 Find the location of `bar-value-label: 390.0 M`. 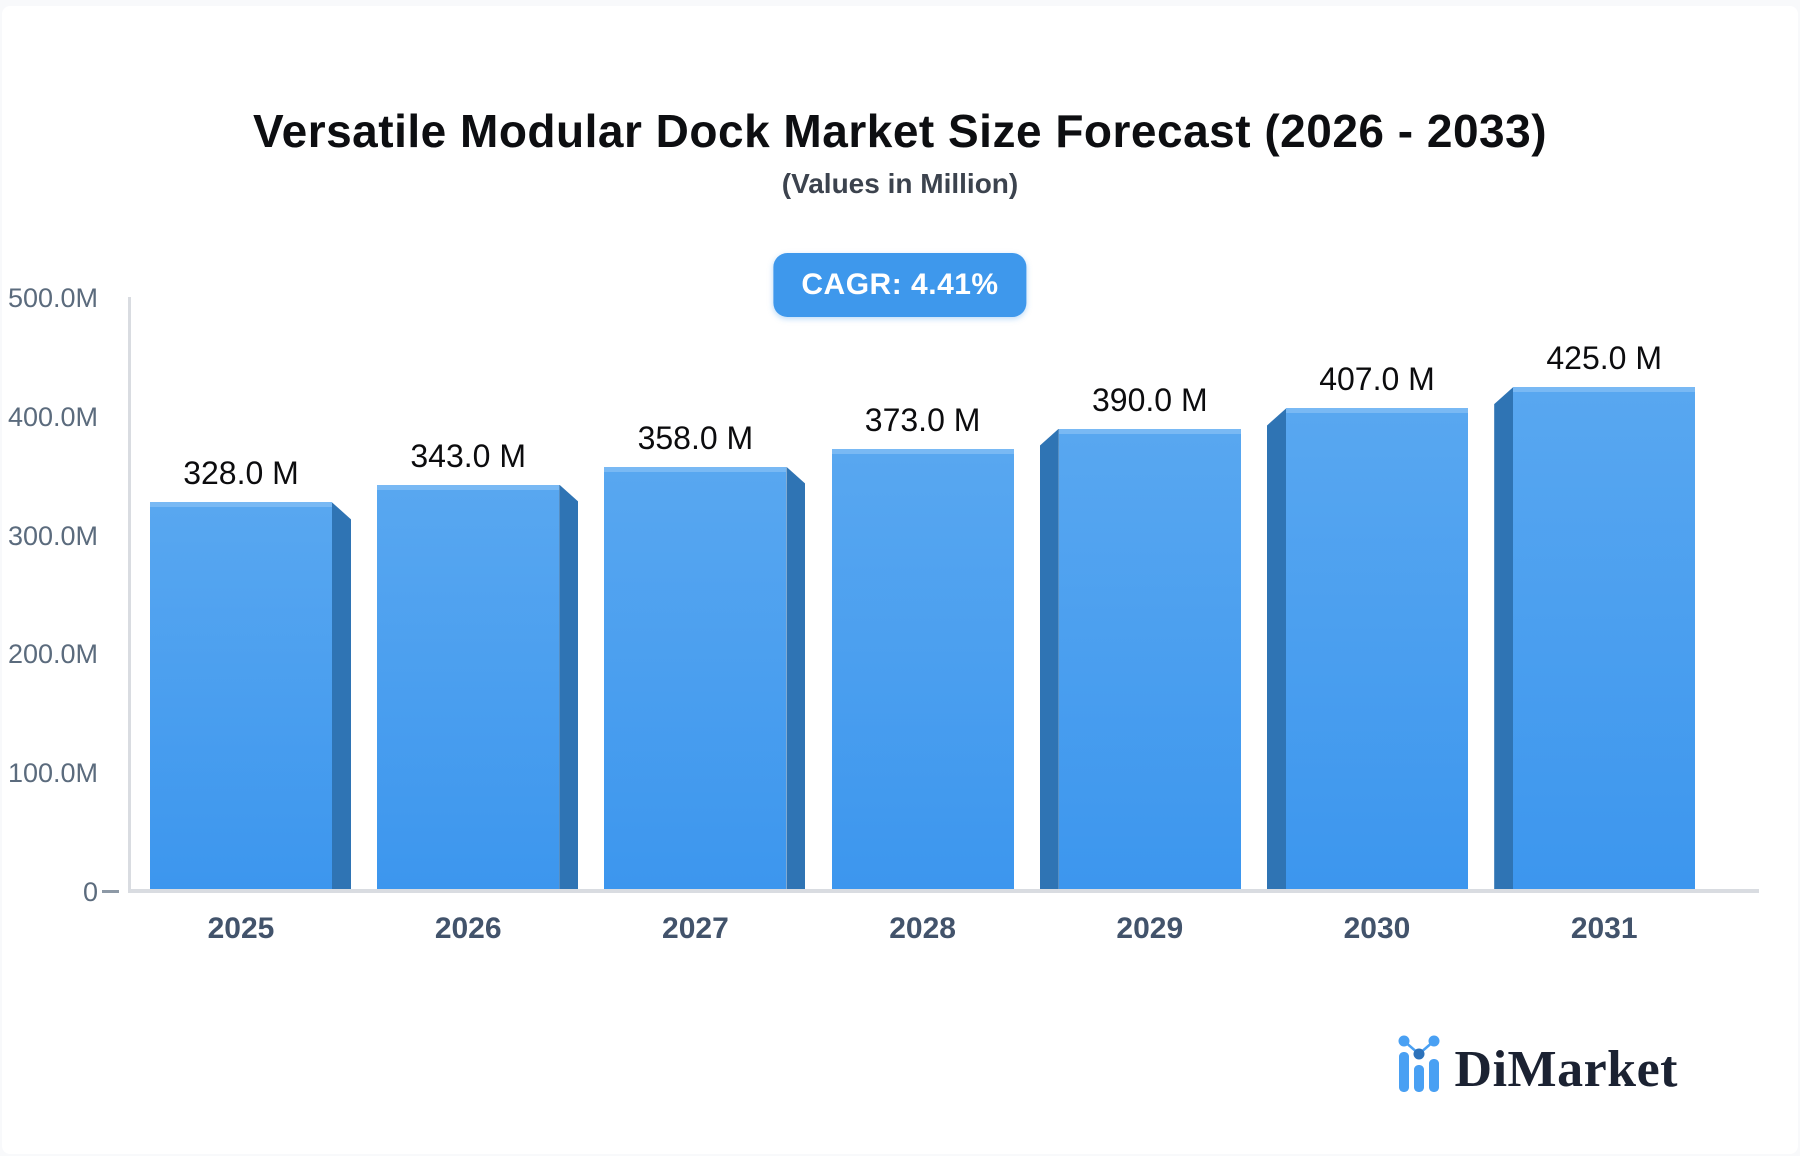

bar-value-label: 390.0 M is located at coordinates (1149, 399).